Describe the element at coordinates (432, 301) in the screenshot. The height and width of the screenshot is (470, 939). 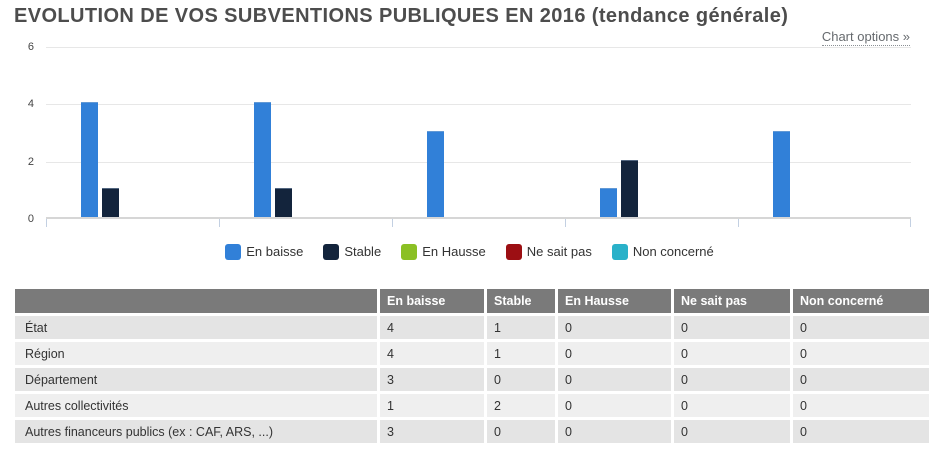
I see `table-header-cell: En baisse` at that location.